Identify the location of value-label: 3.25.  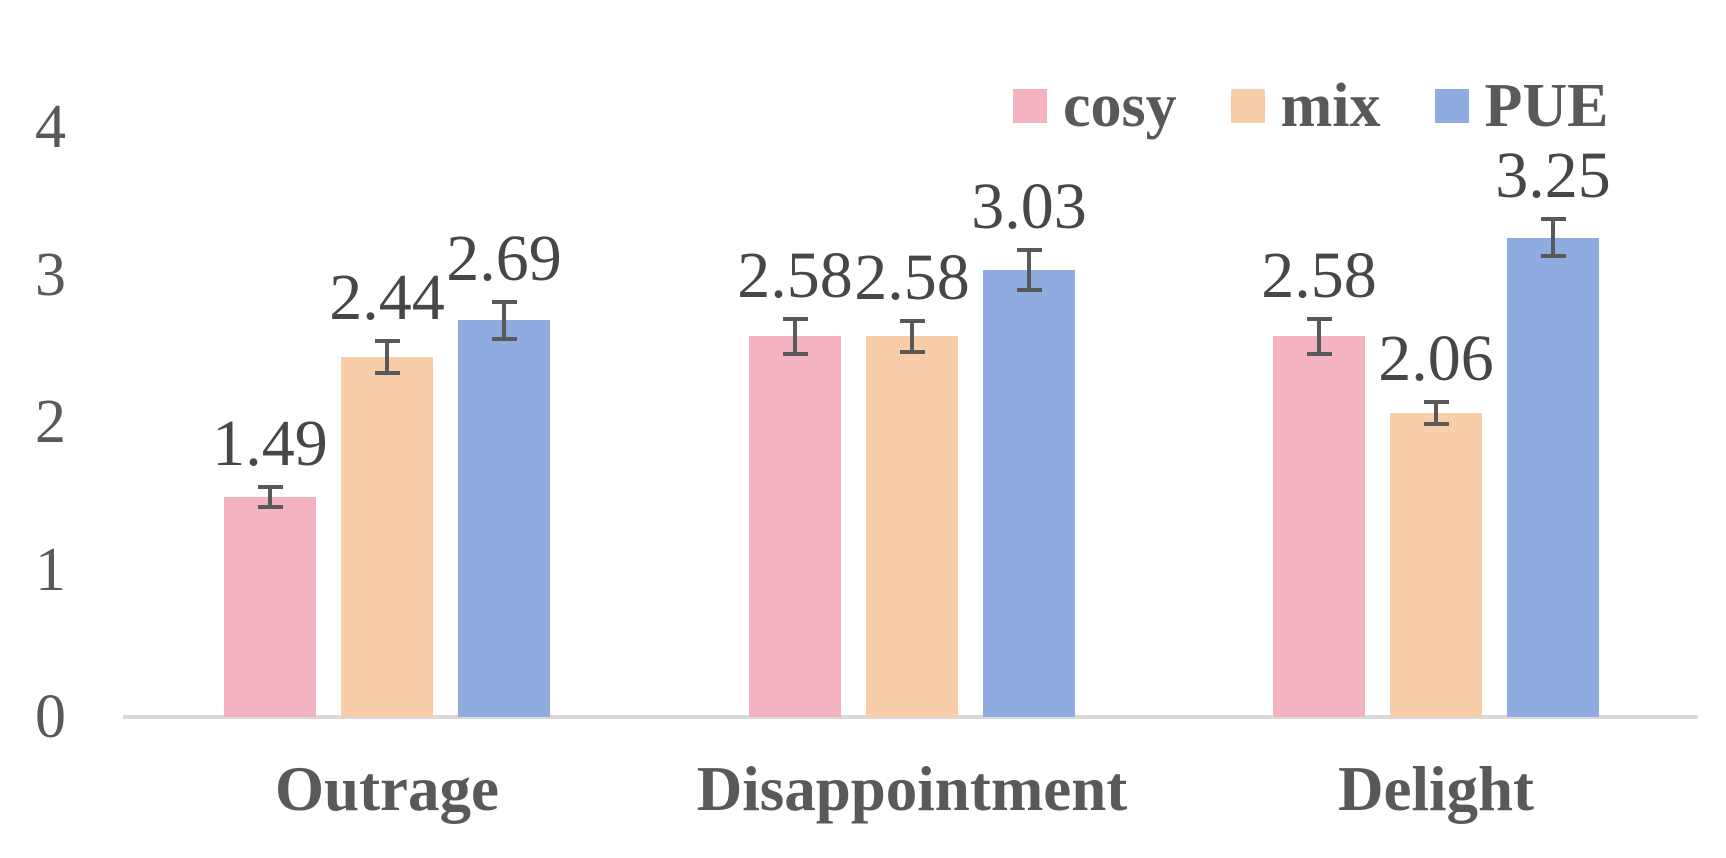
(1553, 175).